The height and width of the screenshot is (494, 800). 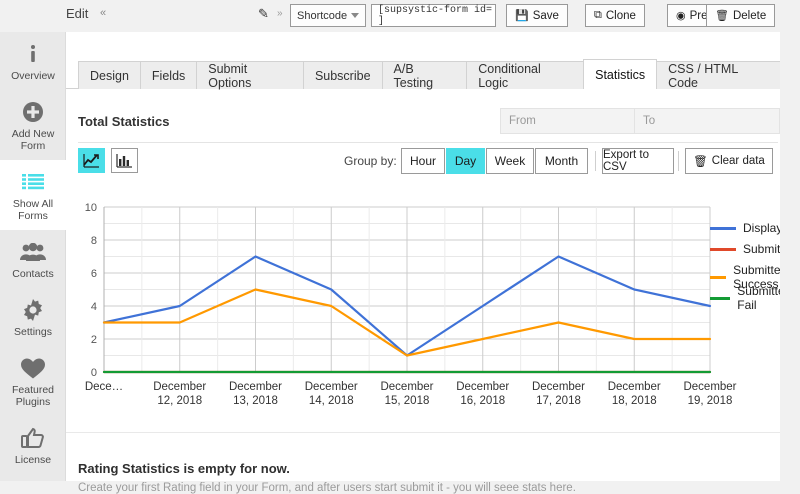 I want to click on sidebar-item-settings: Settings, so click(x=33, y=317).